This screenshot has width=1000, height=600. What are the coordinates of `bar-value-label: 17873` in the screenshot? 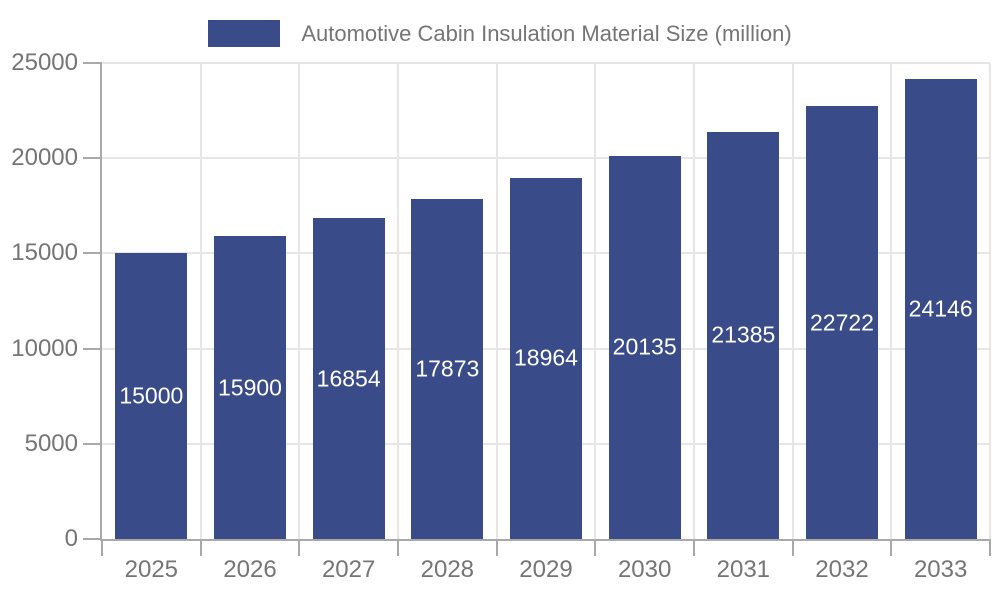 It's located at (447, 368).